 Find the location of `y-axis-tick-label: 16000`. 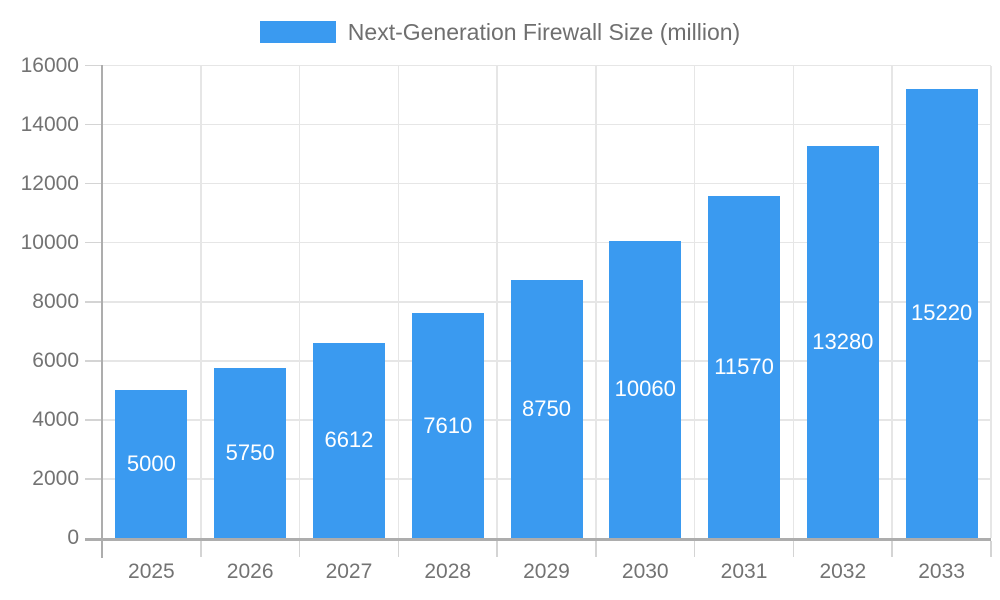

y-axis-tick-label: 16000 is located at coordinates (49, 65).